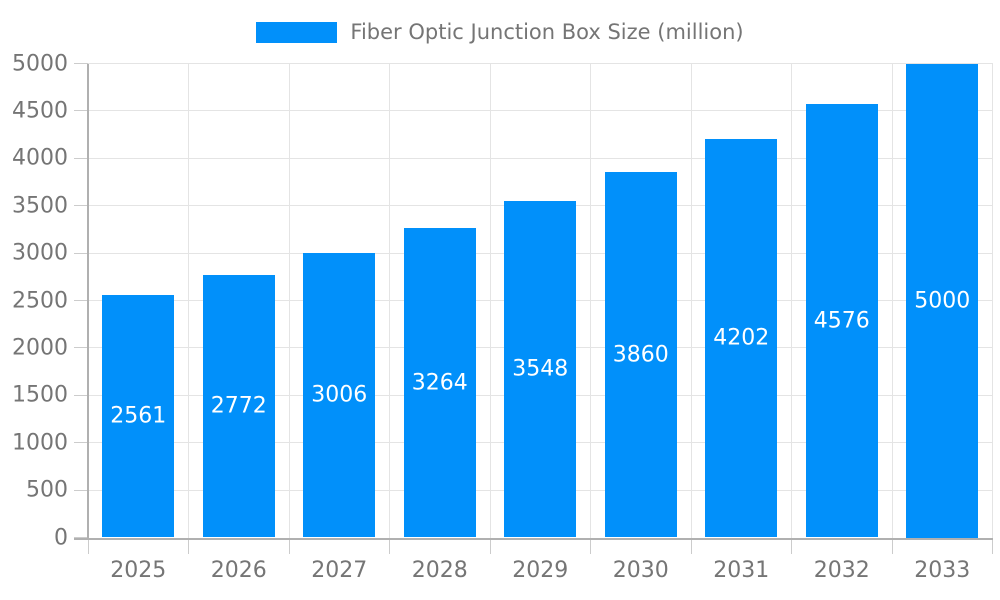 This screenshot has height=600, width=1000. I want to click on y-axis-label: 1500, so click(40, 395).